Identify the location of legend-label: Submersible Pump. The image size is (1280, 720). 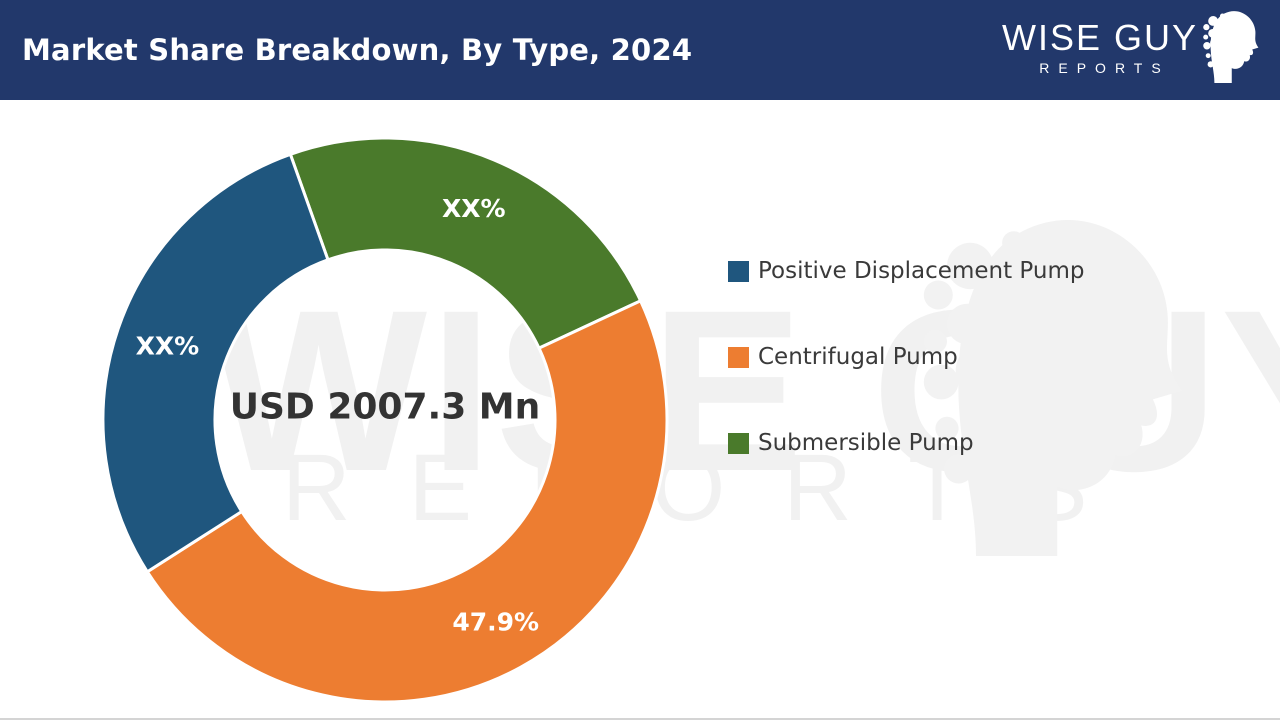
(866, 443).